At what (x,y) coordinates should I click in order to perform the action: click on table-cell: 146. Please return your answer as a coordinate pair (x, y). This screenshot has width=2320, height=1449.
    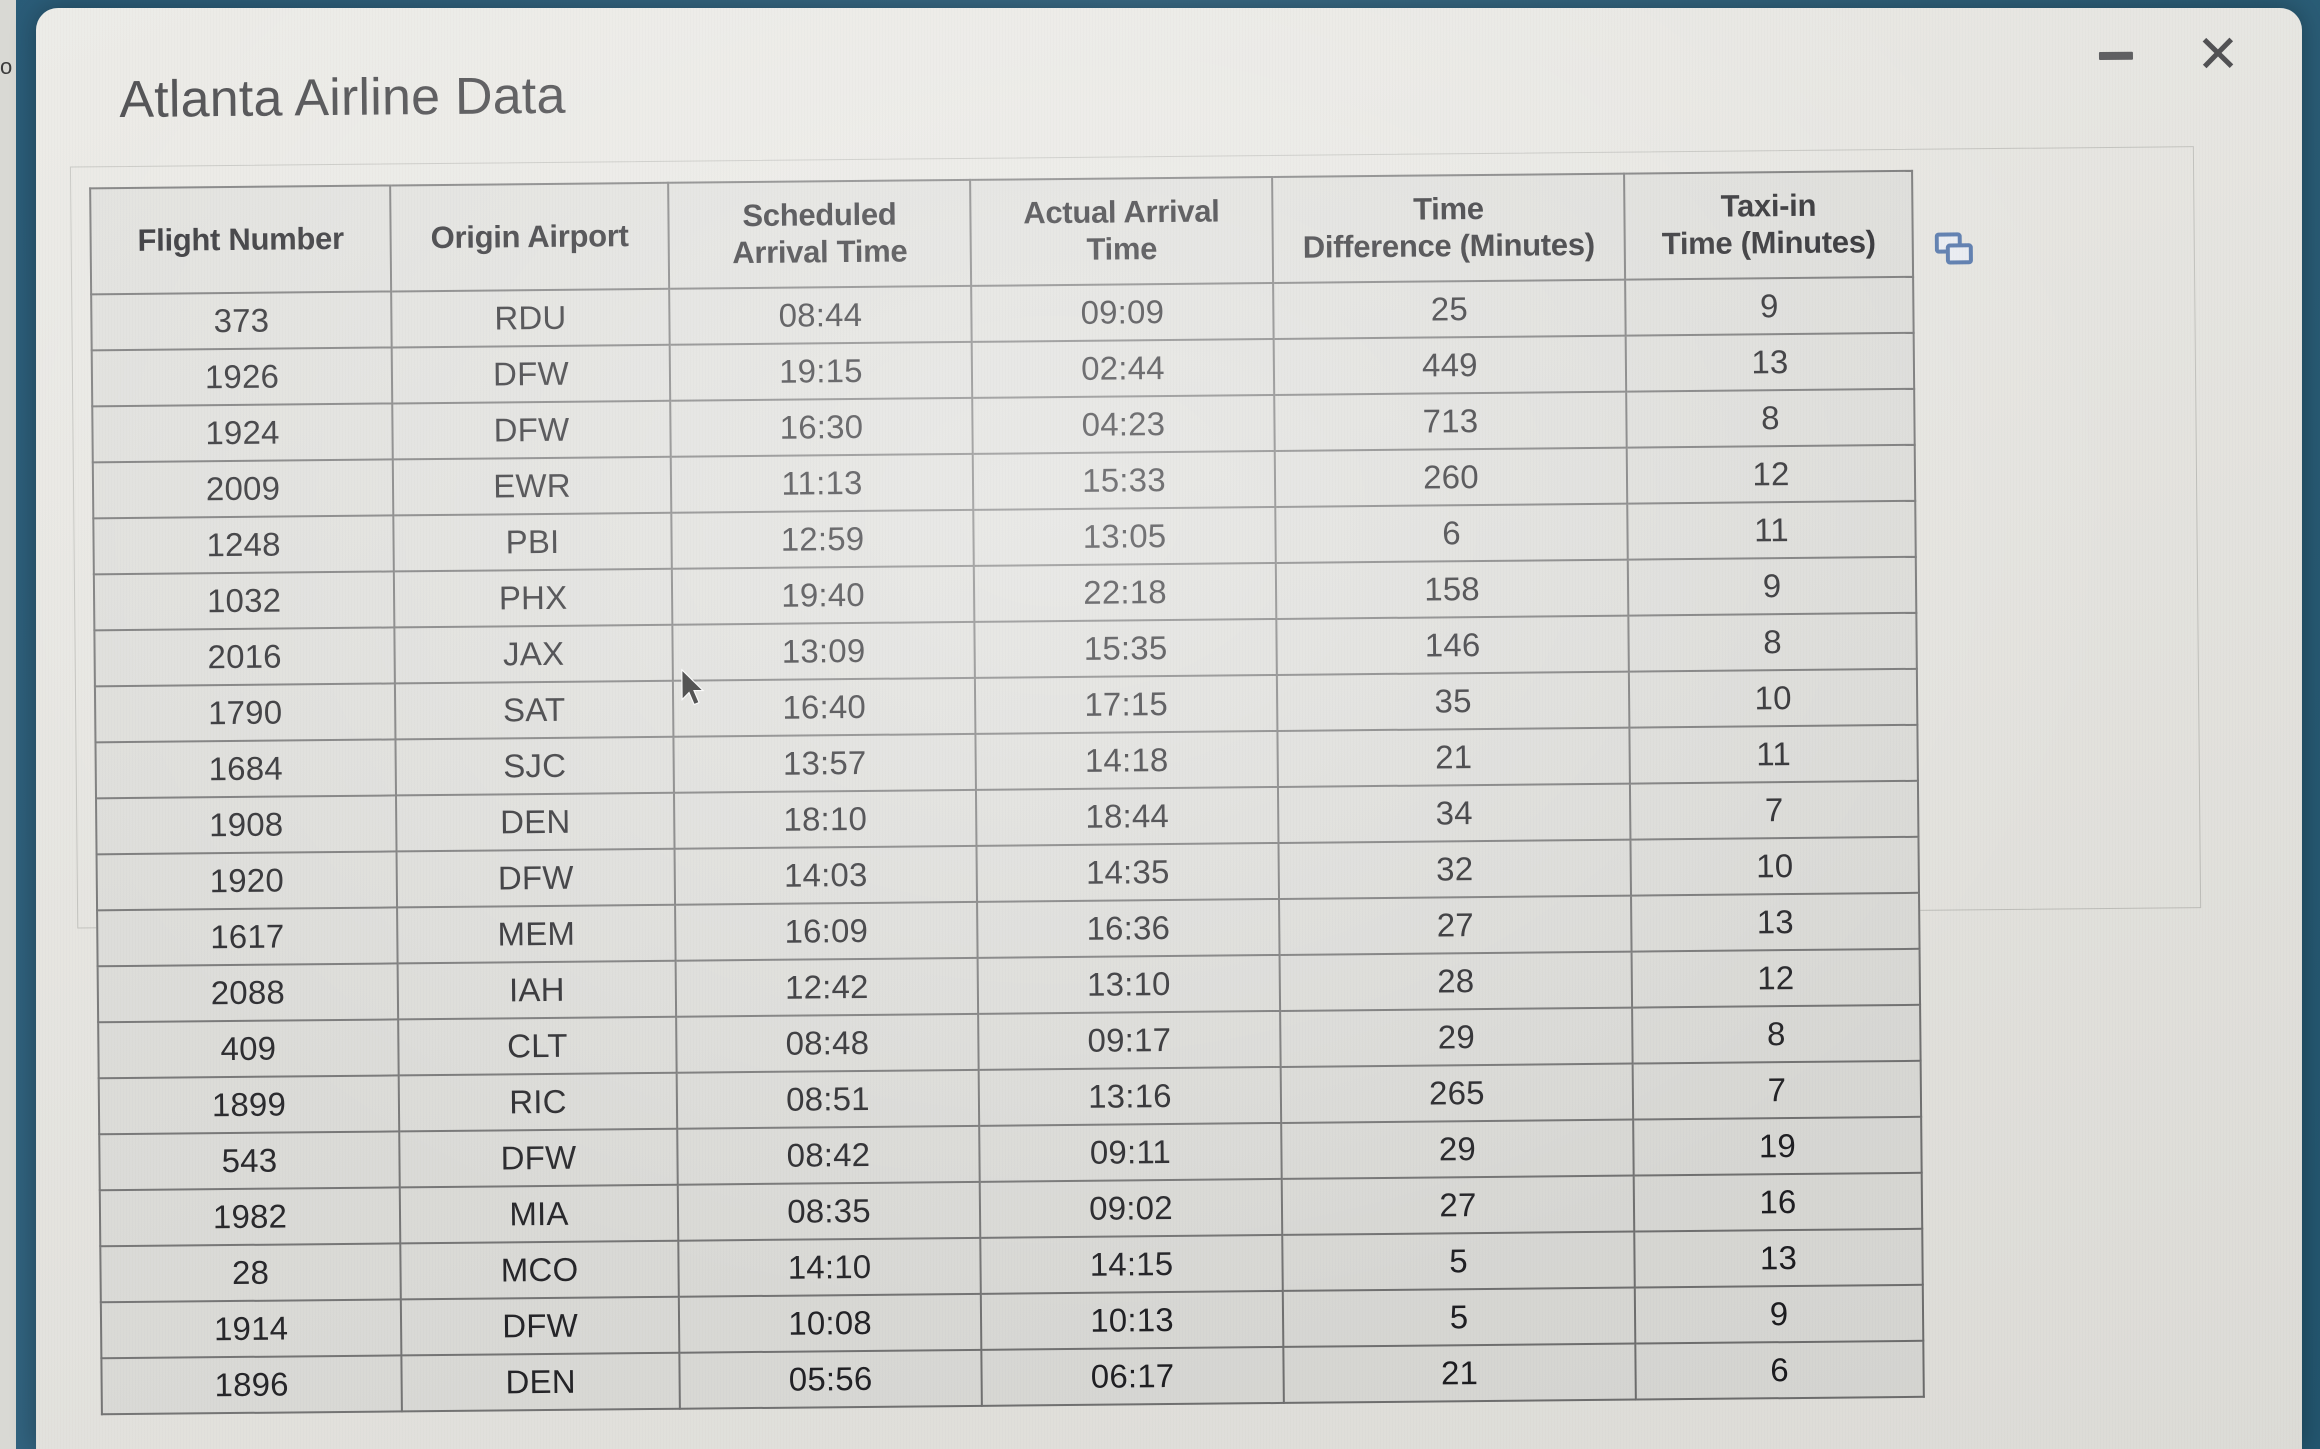
    Looking at the image, I should click on (1452, 645).